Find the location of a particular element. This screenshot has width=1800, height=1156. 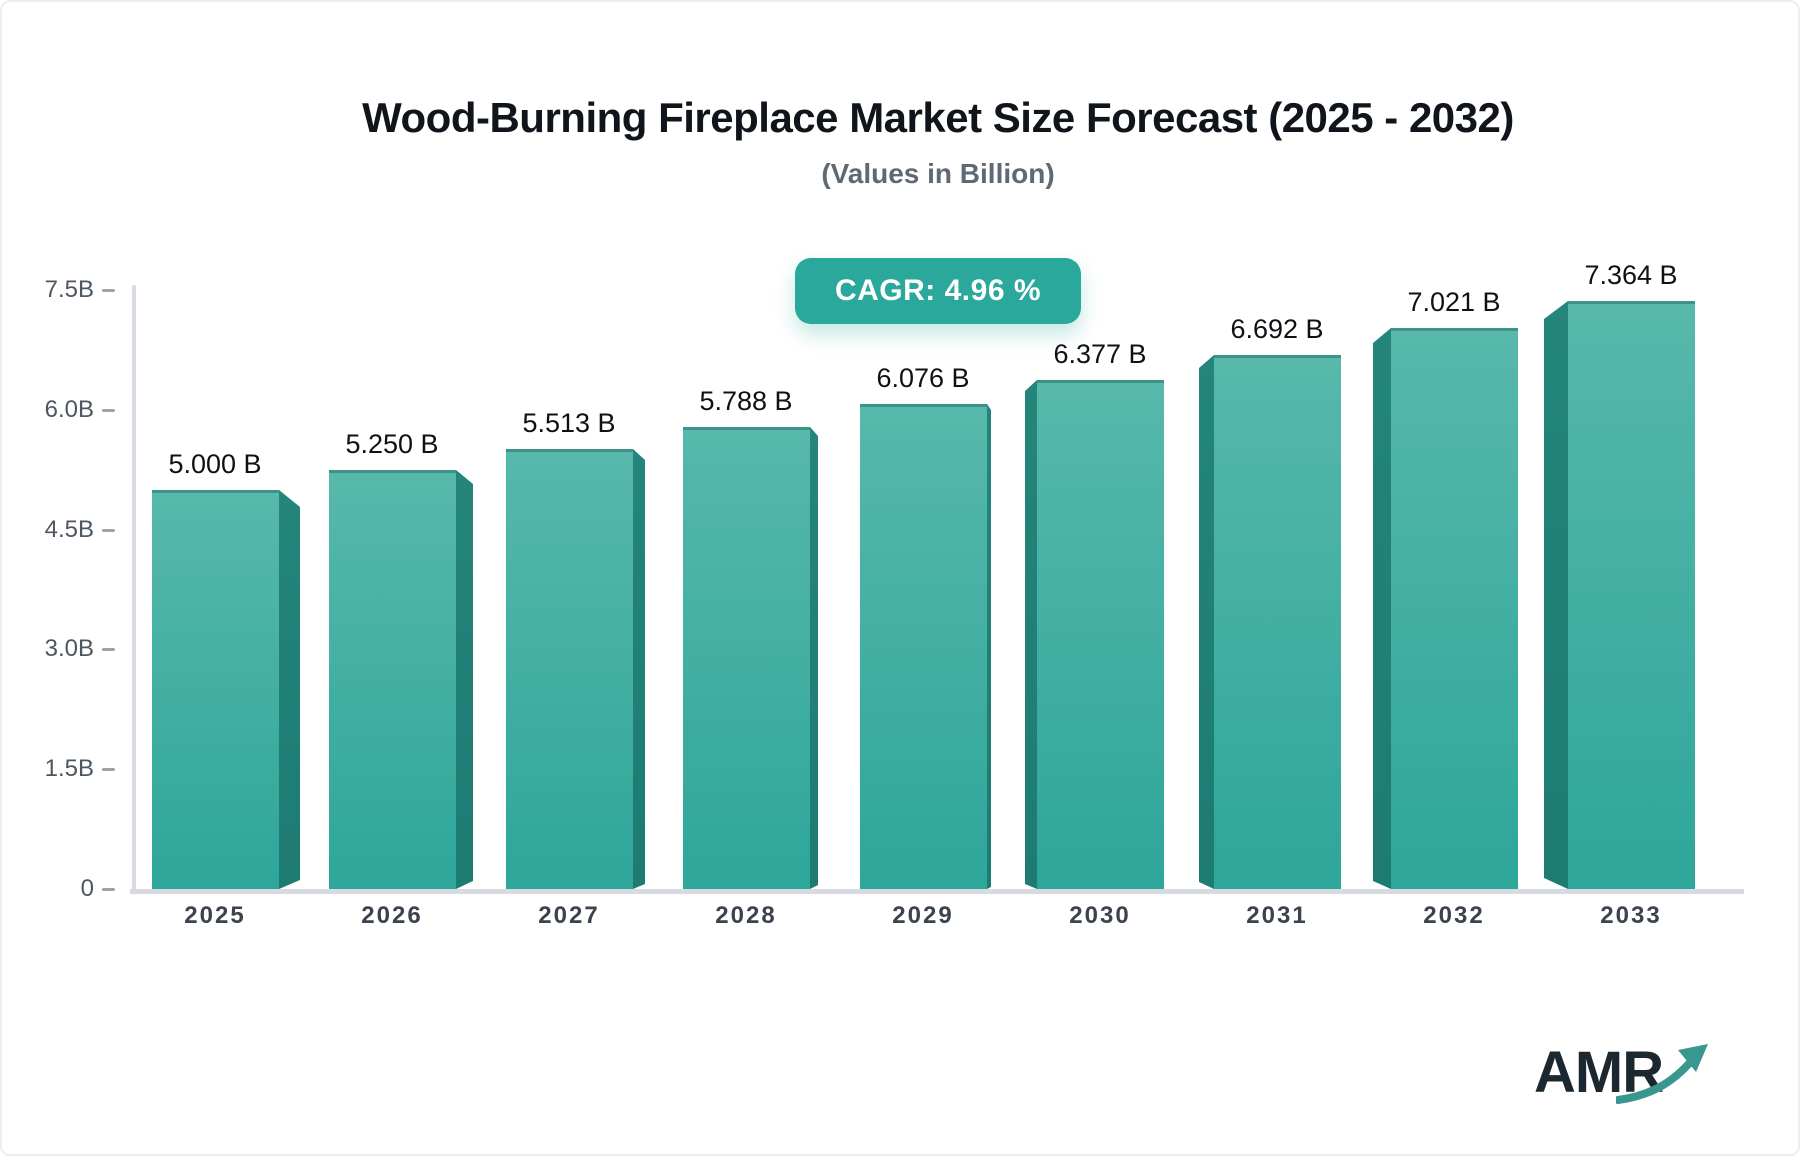

bar-side-2025 is located at coordinates (289, 689).